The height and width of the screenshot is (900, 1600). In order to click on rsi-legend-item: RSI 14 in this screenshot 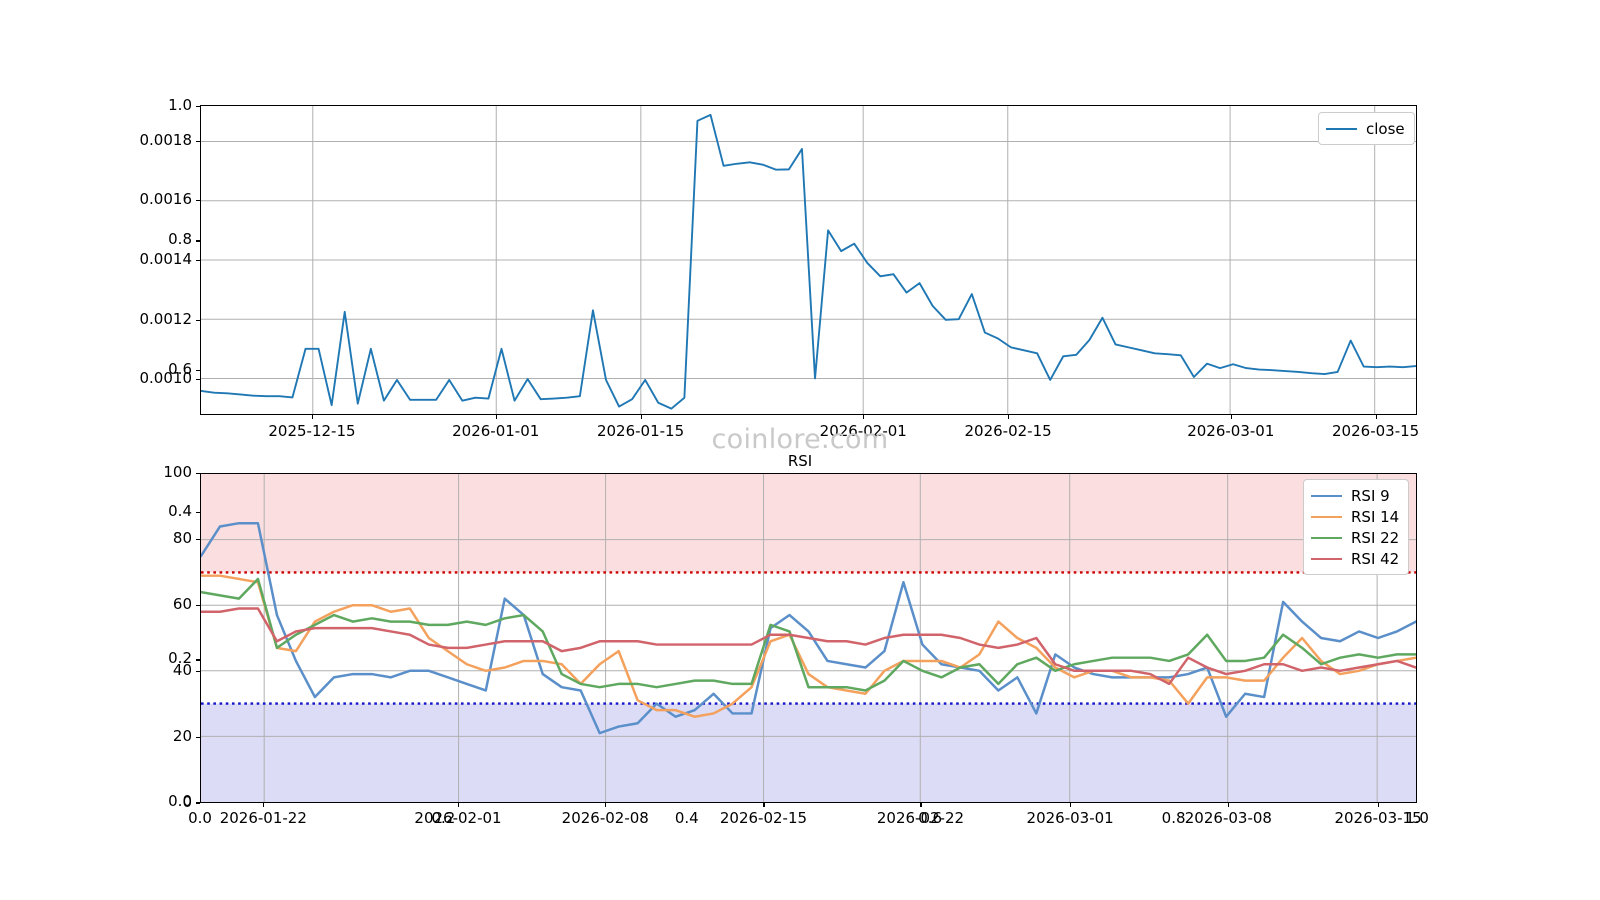, I will do `click(1355, 516)`.